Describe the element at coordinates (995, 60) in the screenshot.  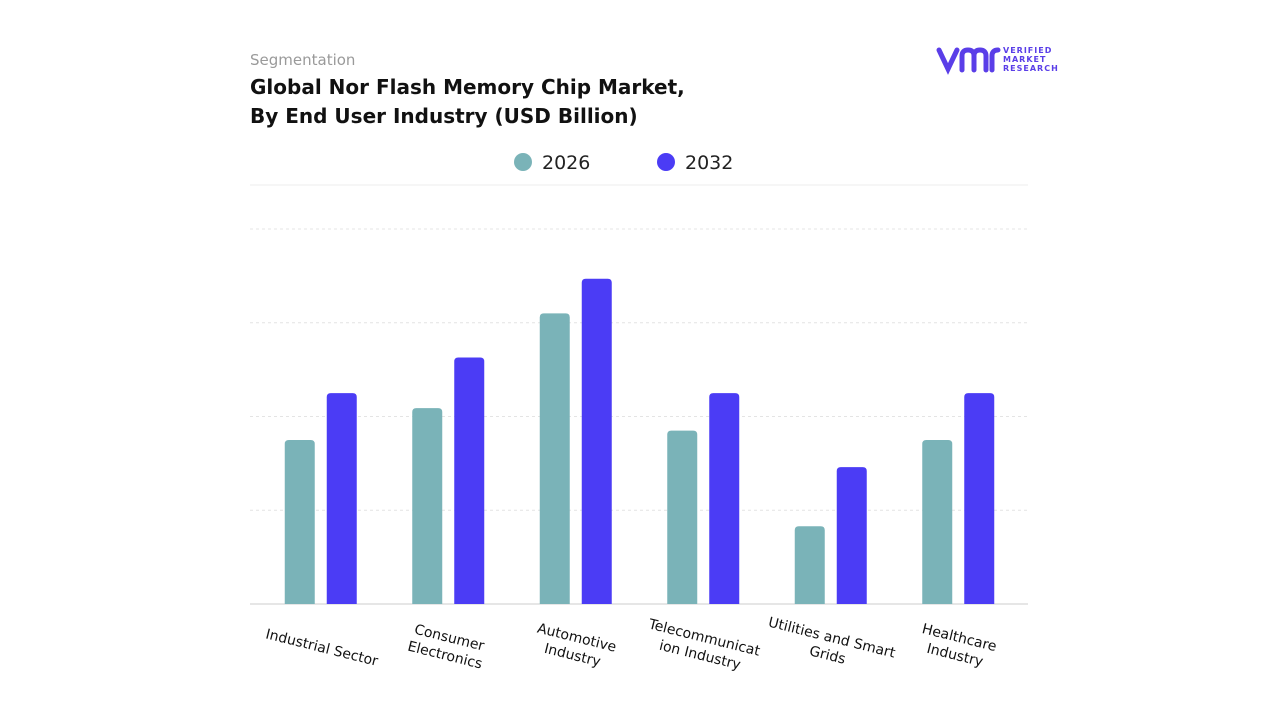
I see `logo-r` at that location.